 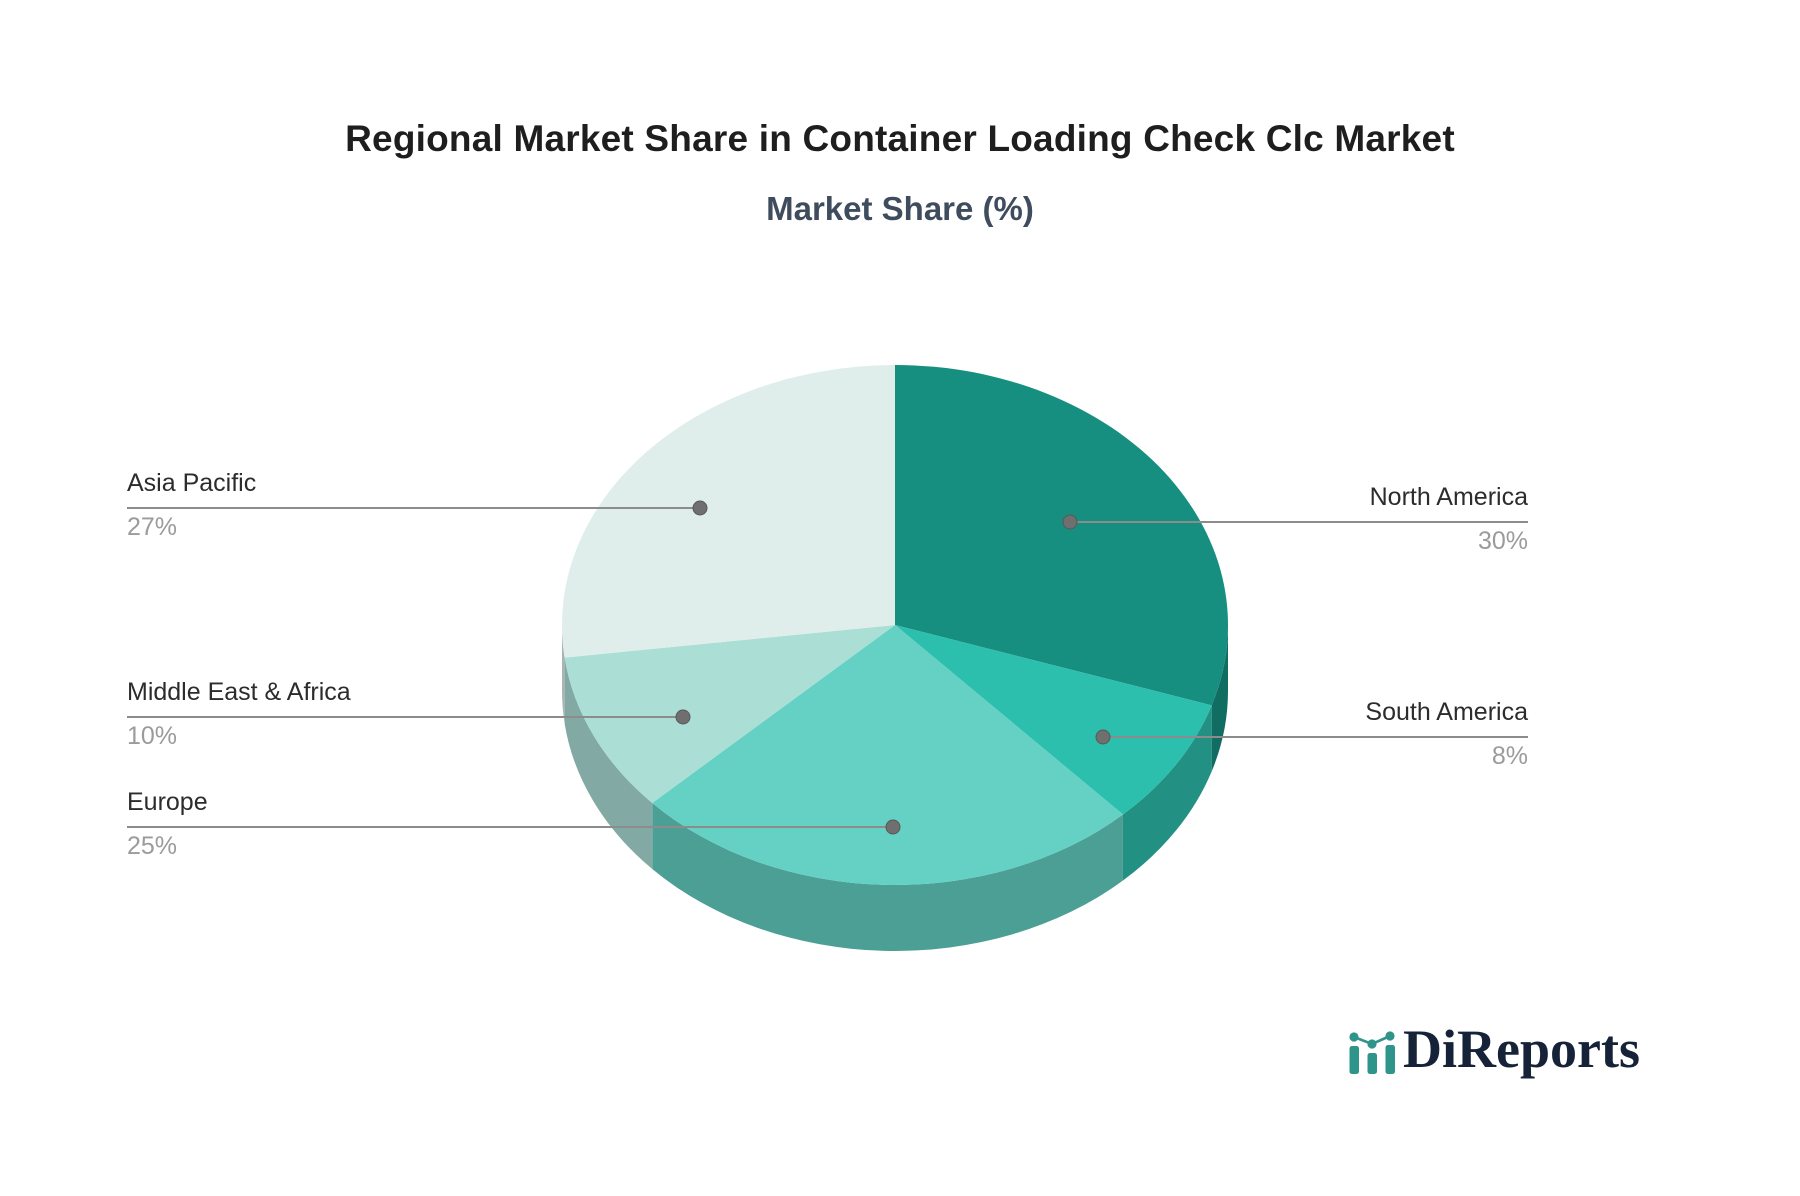 What do you see at coordinates (900, 208) in the screenshot?
I see `chart-subtitle: Market Share (%)` at bounding box center [900, 208].